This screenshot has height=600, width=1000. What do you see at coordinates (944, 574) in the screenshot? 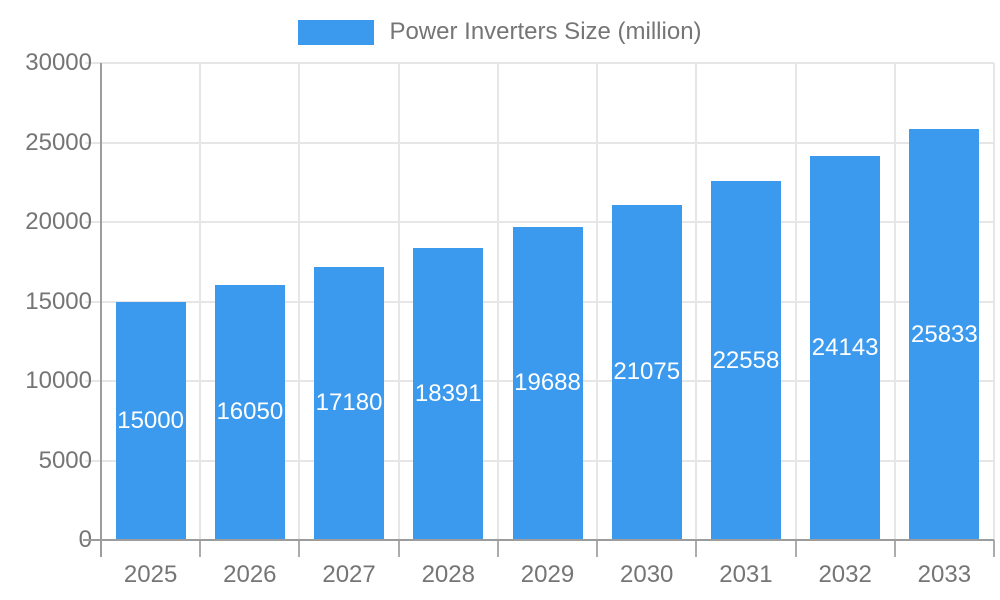
I see `x-axis-tick-label: 2033` at bounding box center [944, 574].